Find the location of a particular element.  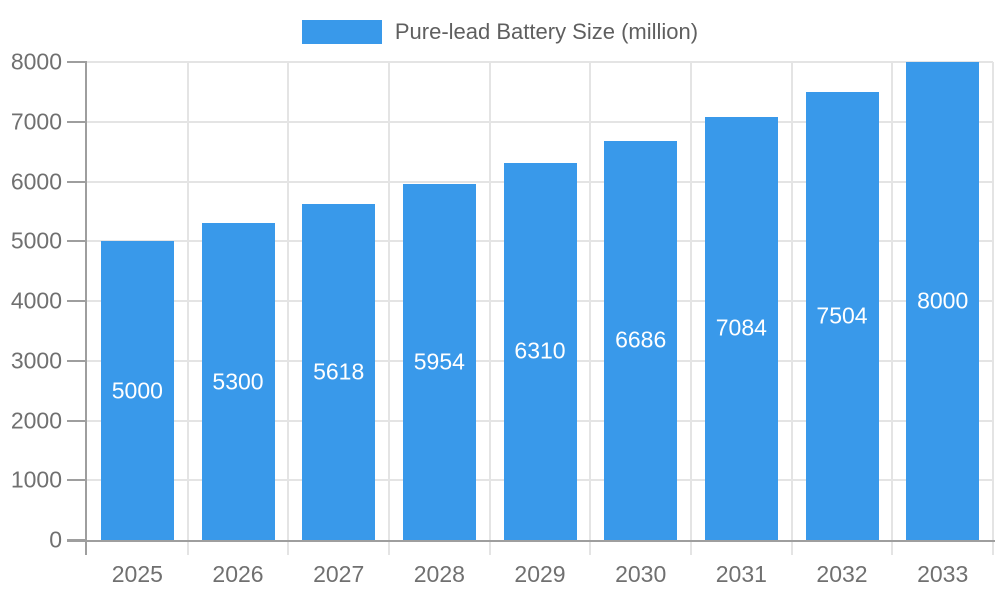

bar-value-label: 5000 is located at coordinates (137, 390).